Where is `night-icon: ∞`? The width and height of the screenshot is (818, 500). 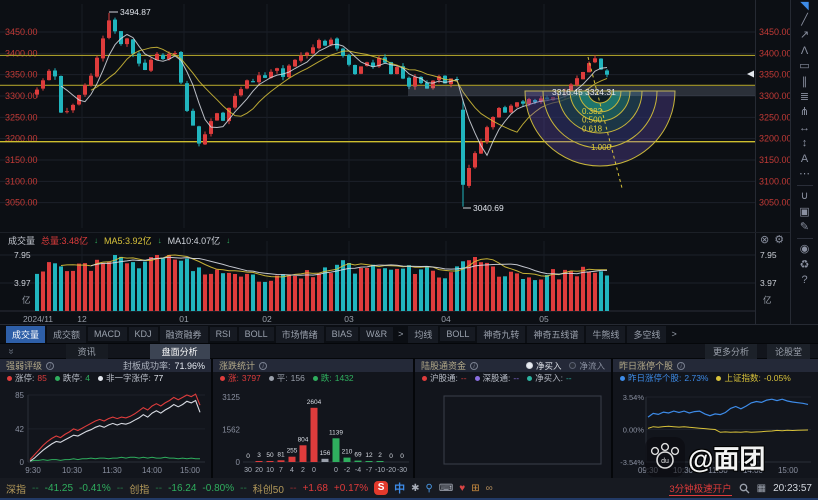
night-icon: ∞ is located at coordinates (489, 488).